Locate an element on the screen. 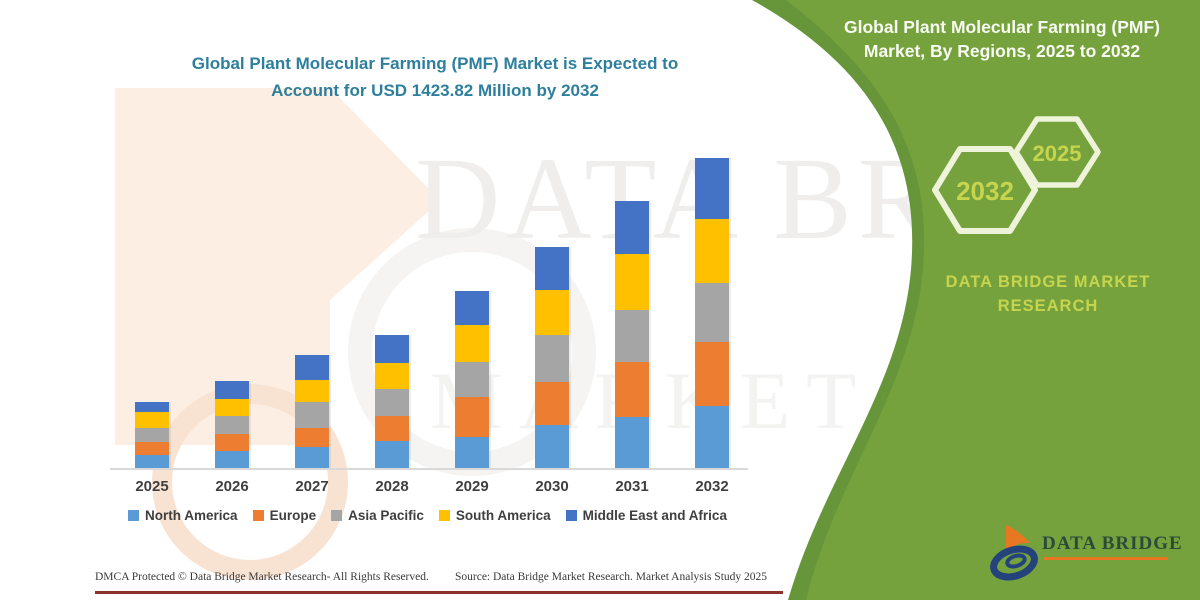  chart-title-line2: Account for USD 1423.82 Million by 2032 is located at coordinates (435, 90).